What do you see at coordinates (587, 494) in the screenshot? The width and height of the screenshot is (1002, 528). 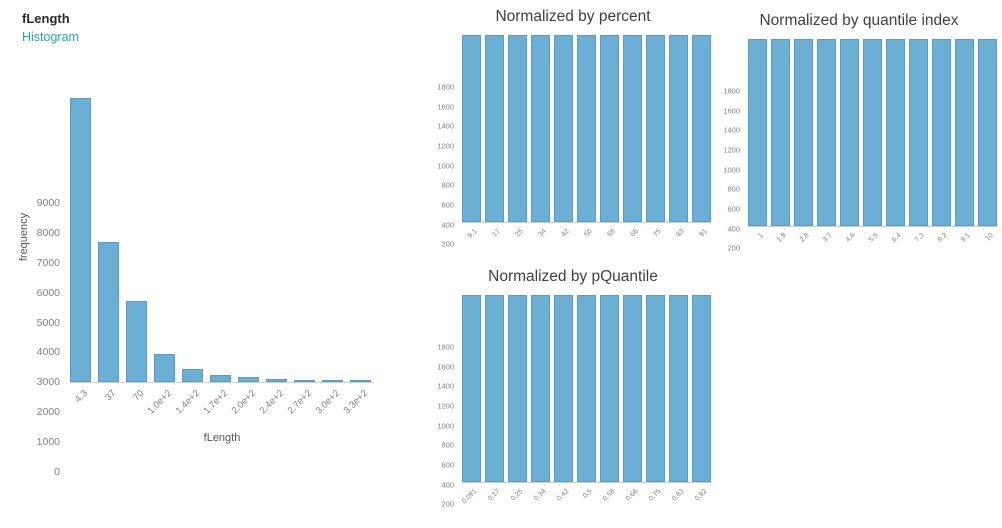 I see `x-tick-label: 0.5` at bounding box center [587, 494].